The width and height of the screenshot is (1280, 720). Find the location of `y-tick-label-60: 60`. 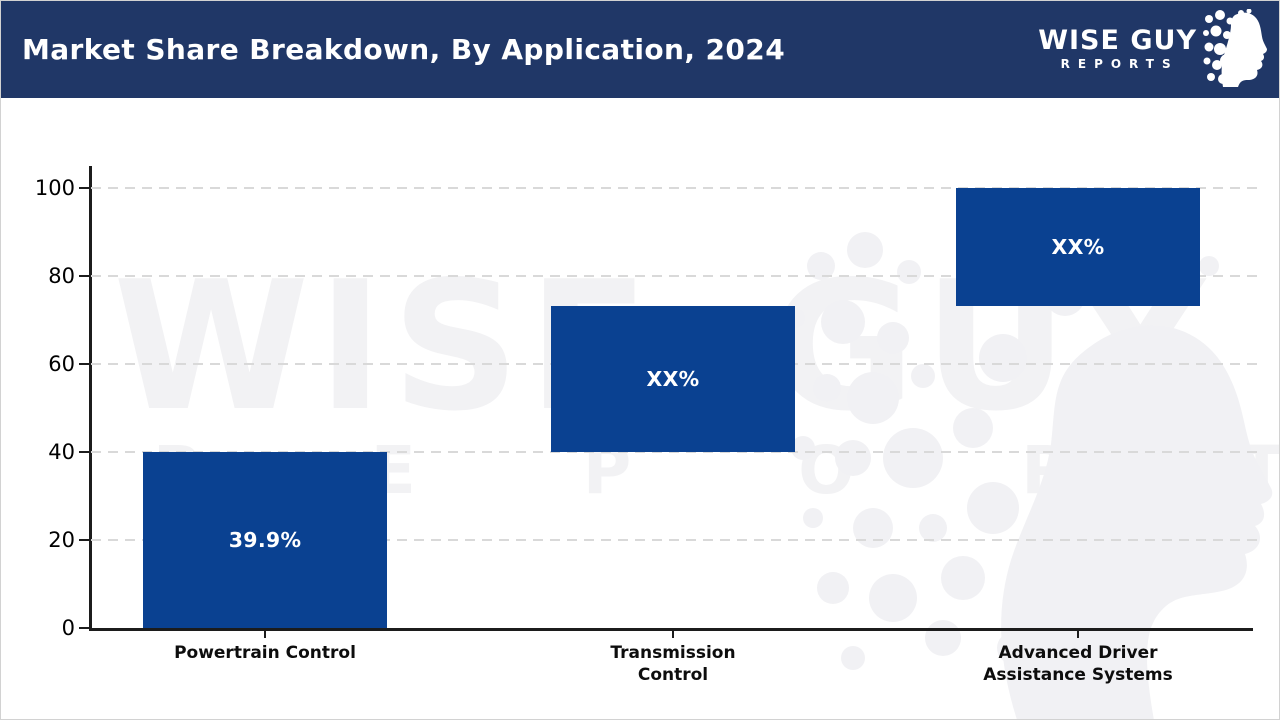

y-tick-label-60: 60 is located at coordinates (61, 364).